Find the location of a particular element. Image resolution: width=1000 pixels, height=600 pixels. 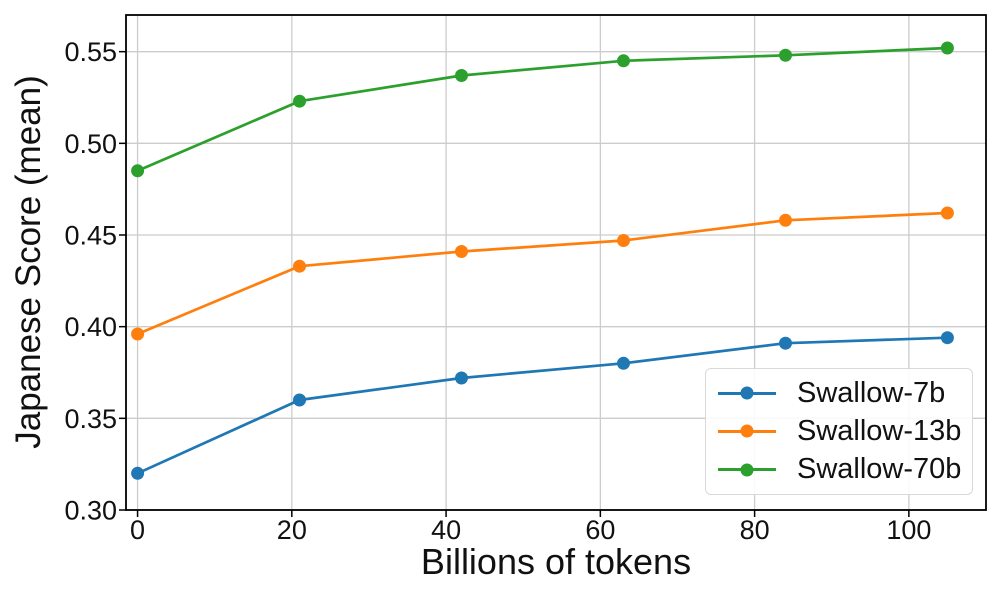

legend-label: Swallow-70b is located at coordinates (879, 469).